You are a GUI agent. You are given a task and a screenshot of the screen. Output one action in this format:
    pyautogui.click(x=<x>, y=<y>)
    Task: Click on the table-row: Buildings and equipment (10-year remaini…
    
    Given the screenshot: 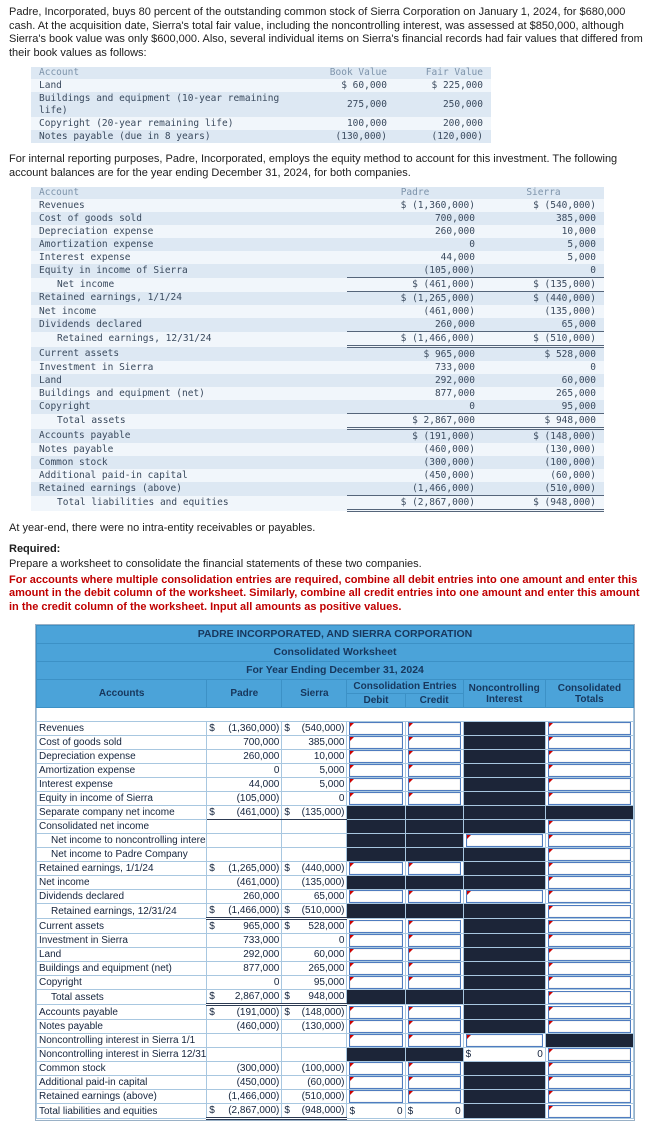 What is the action you would take?
    pyautogui.click(x=261, y=104)
    